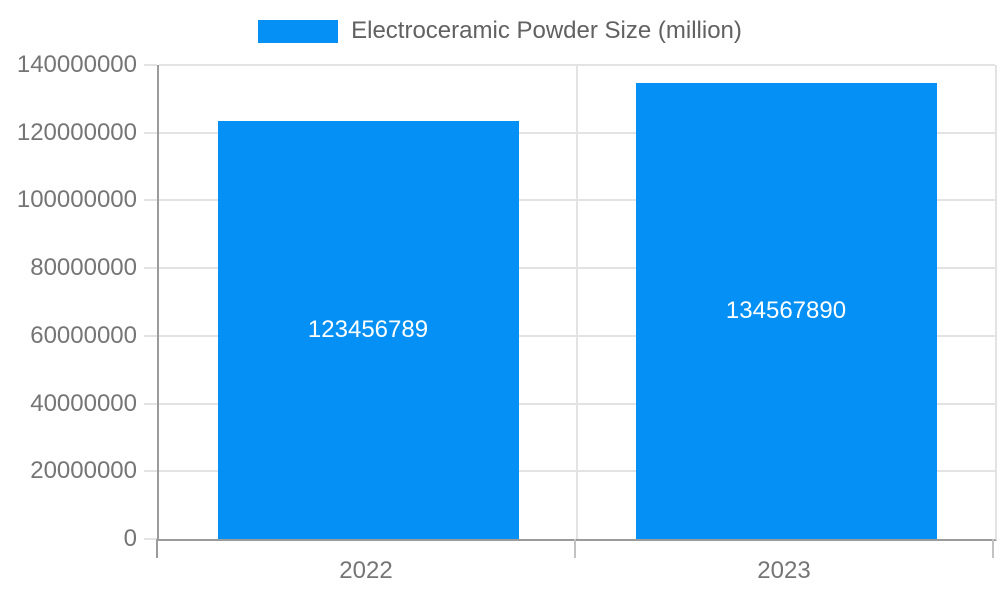  Describe the element at coordinates (76, 200) in the screenshot. I see `y-axis-tick-label: 100000000` at that location.